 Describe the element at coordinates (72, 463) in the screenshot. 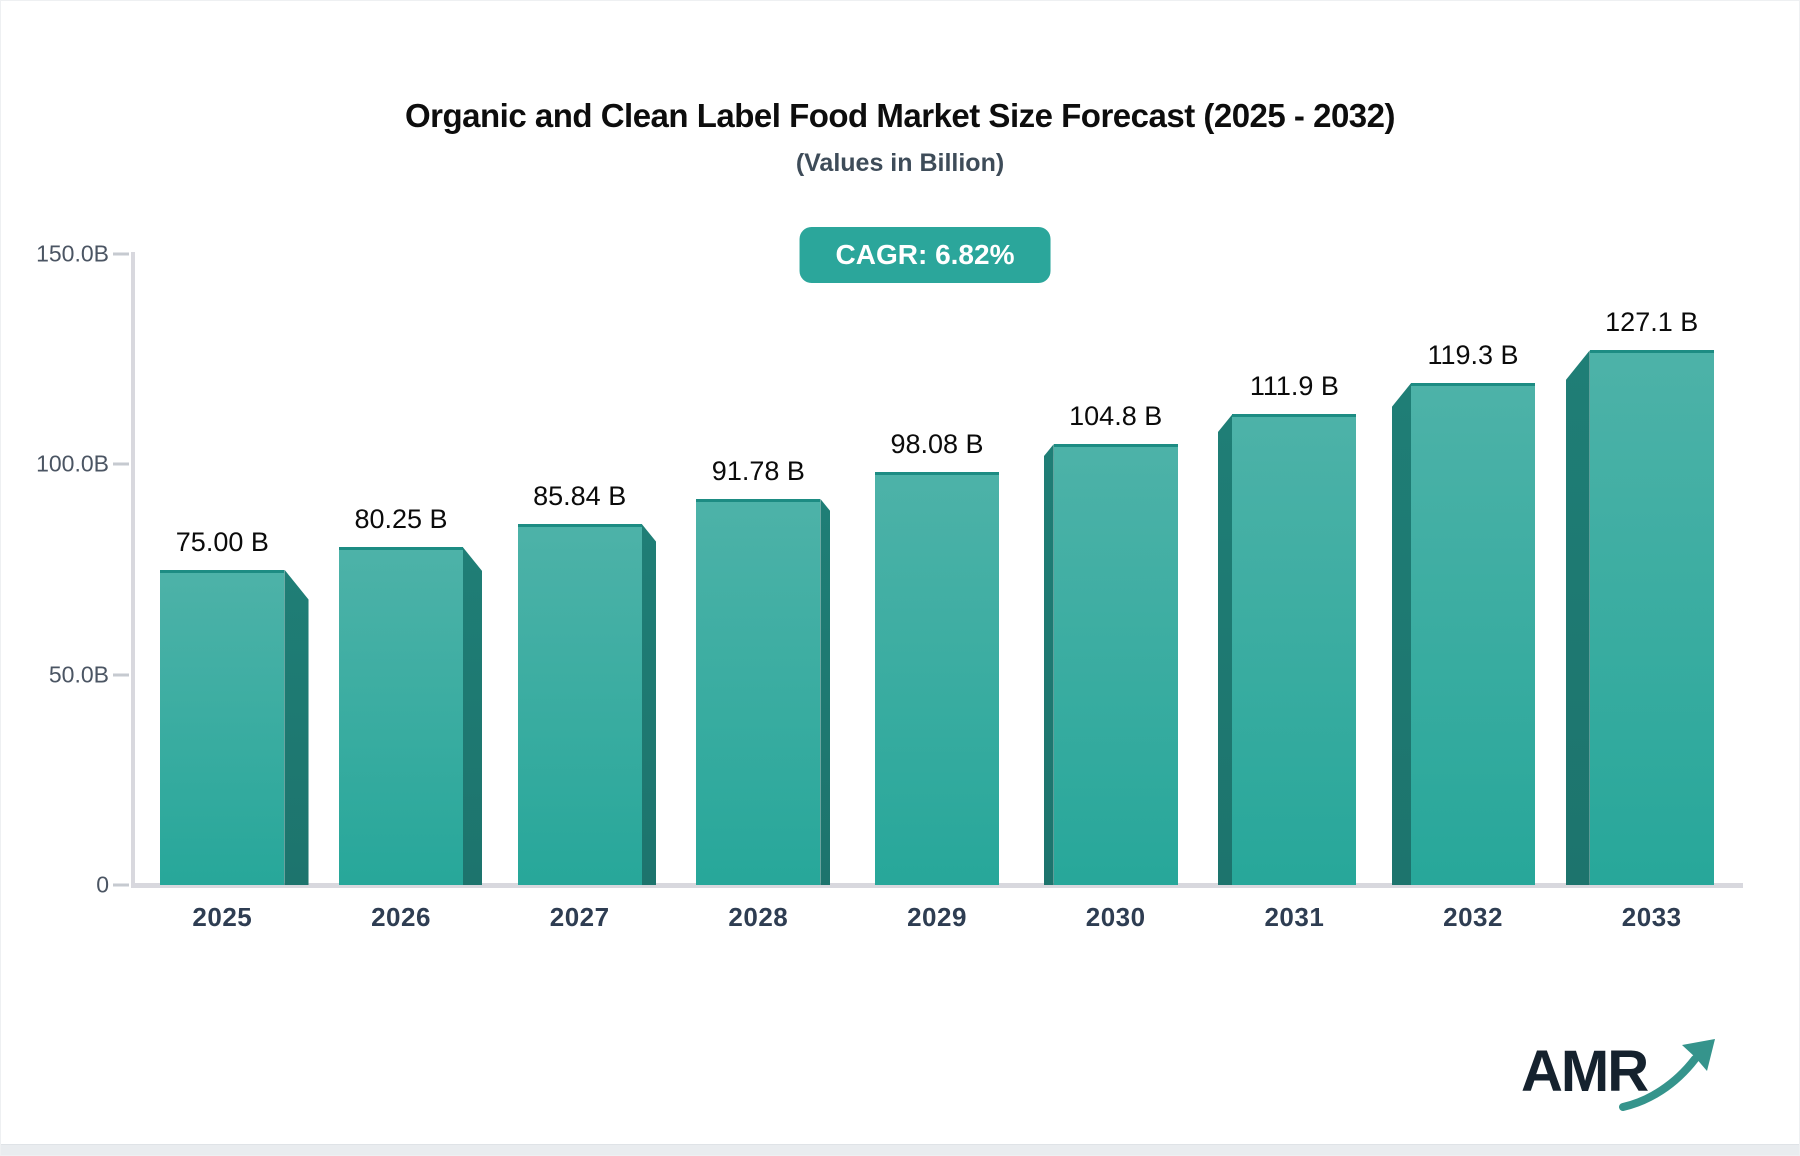

I see `y-tick-label: 100.0B` at that location.